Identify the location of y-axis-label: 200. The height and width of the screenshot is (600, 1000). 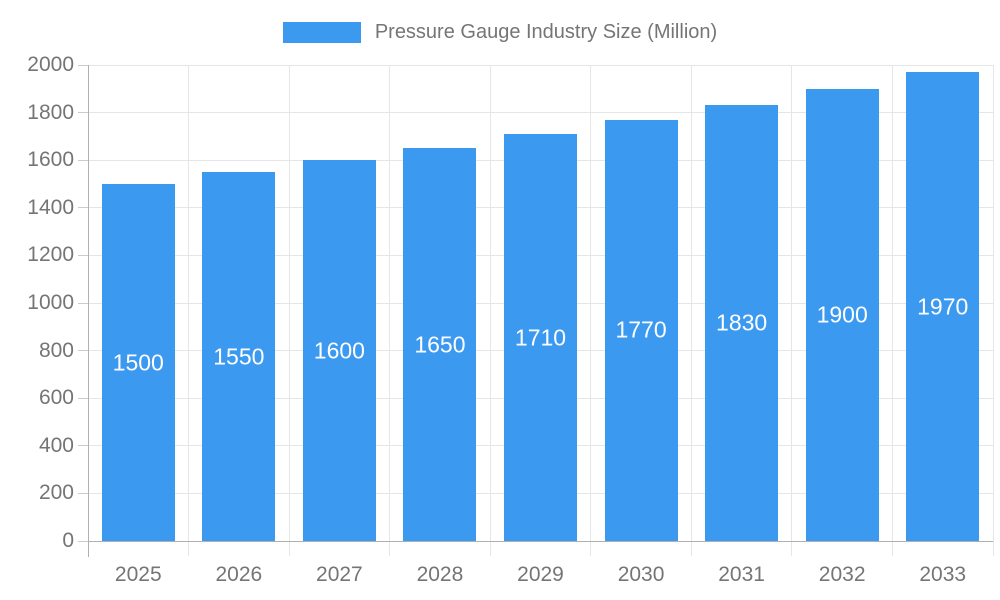
(56, 493).